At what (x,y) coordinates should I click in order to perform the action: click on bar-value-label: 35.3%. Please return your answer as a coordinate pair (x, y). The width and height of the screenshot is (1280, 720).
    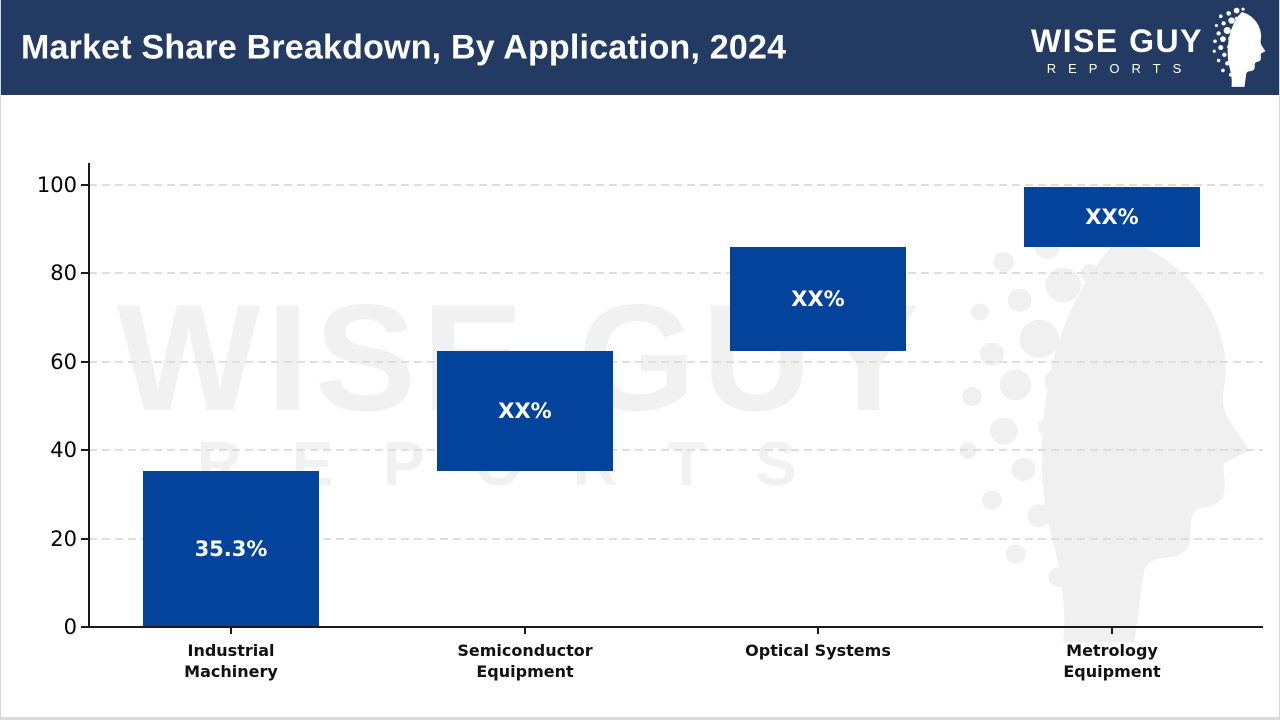
    Looking at the image, I should click on (231, 548).